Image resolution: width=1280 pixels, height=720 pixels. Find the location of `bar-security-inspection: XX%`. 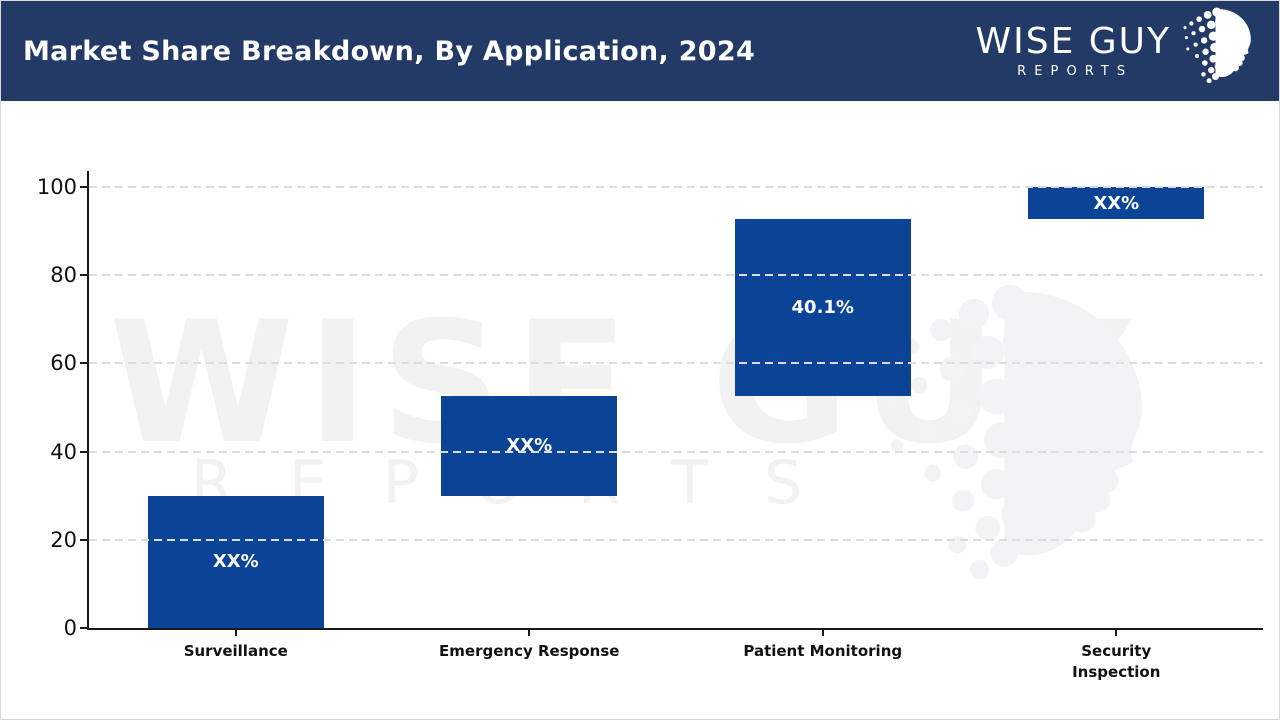

bar-security-inspection: XX% is located at coordinates (1116, 203).